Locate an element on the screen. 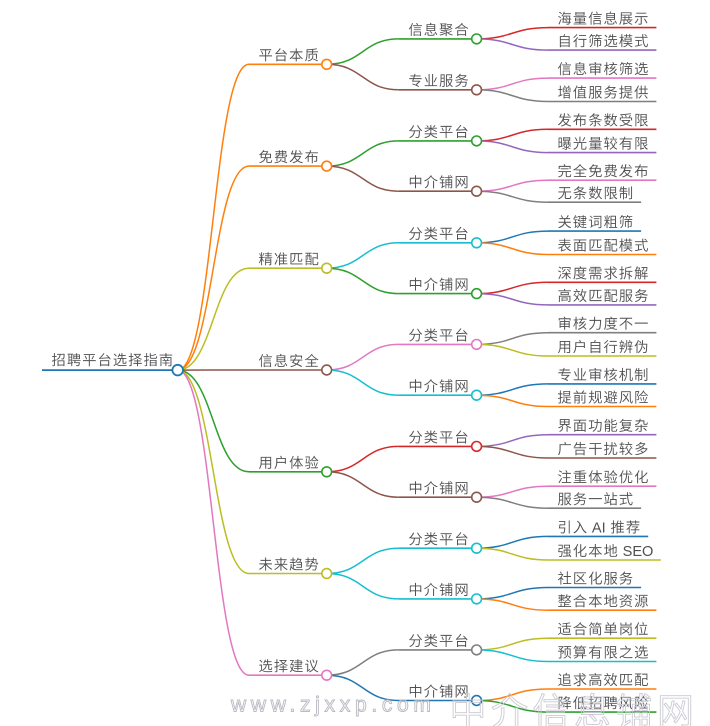 This screenshot has width=710, height=726. svg-text: AI is located at coordinates (599, 528).